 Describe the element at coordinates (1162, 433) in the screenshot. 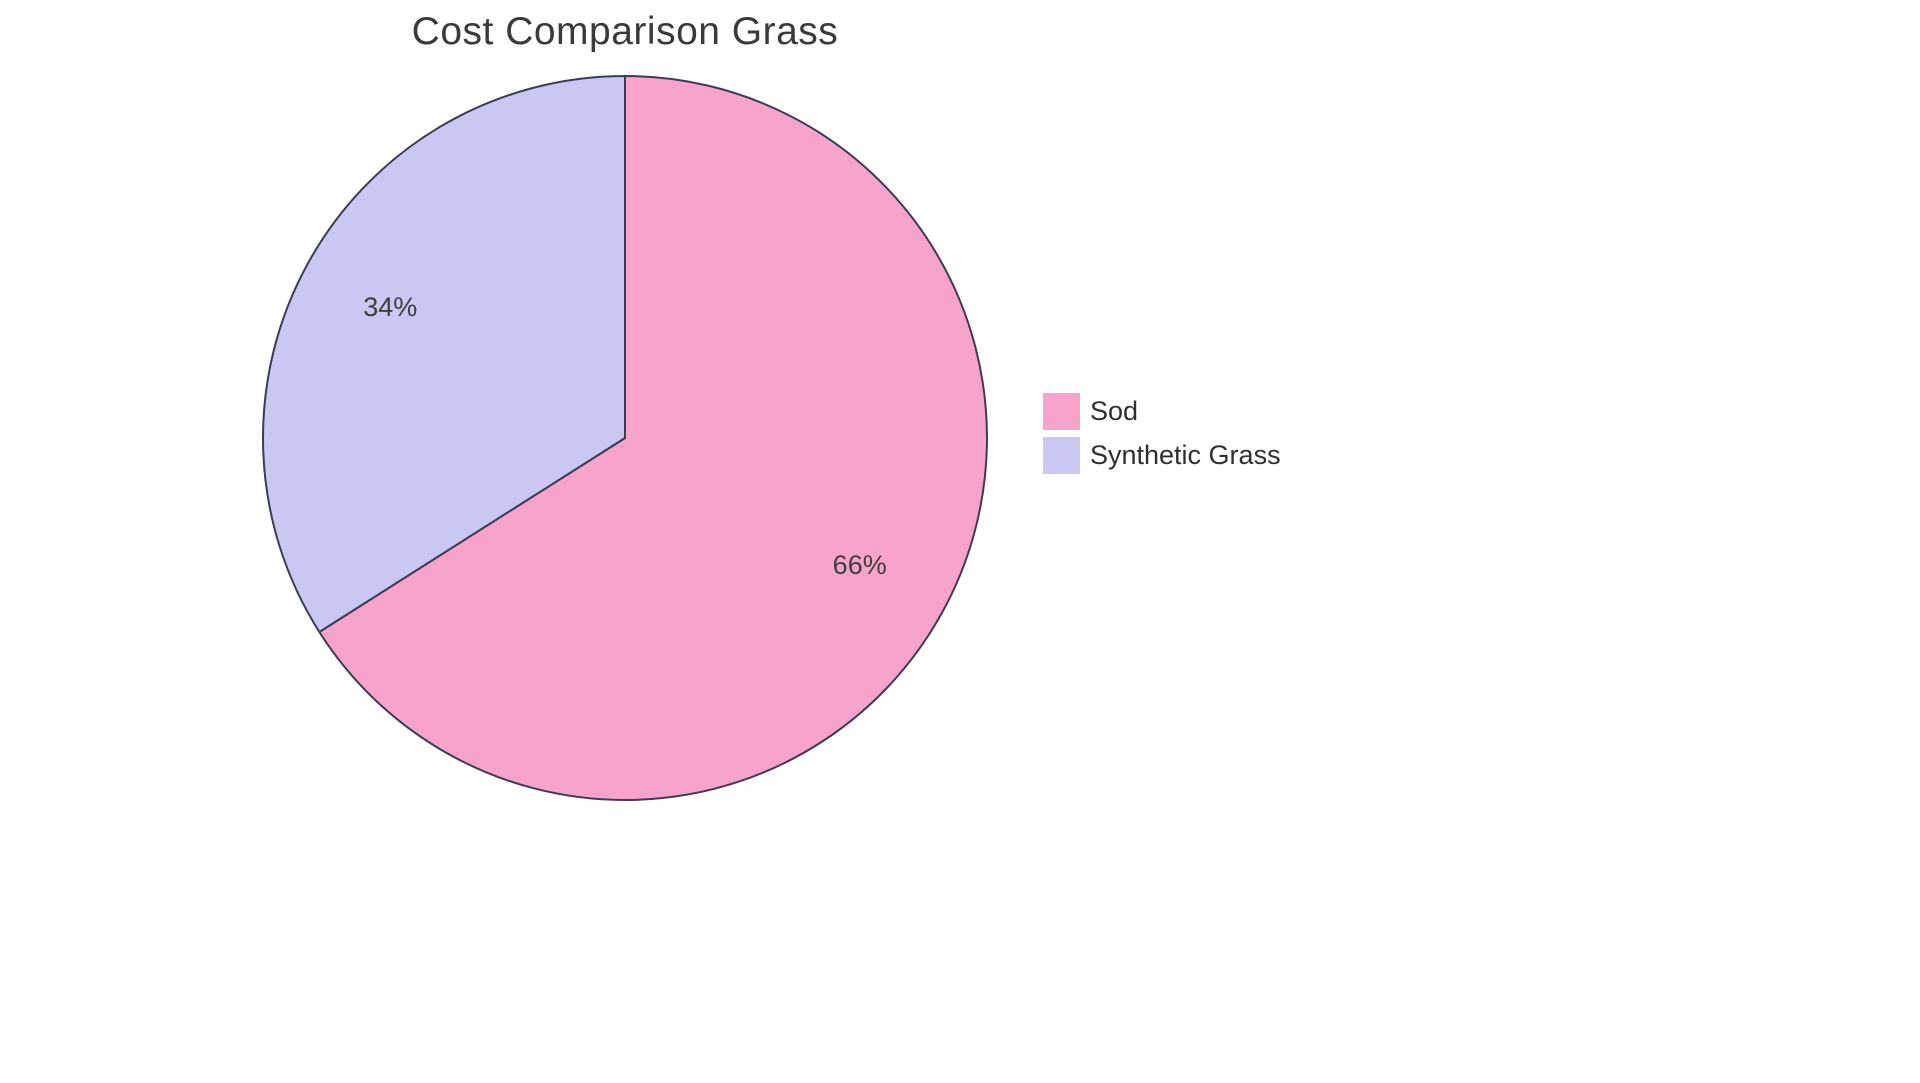

I see `legend: Sod Synthetic Grass` at that location.